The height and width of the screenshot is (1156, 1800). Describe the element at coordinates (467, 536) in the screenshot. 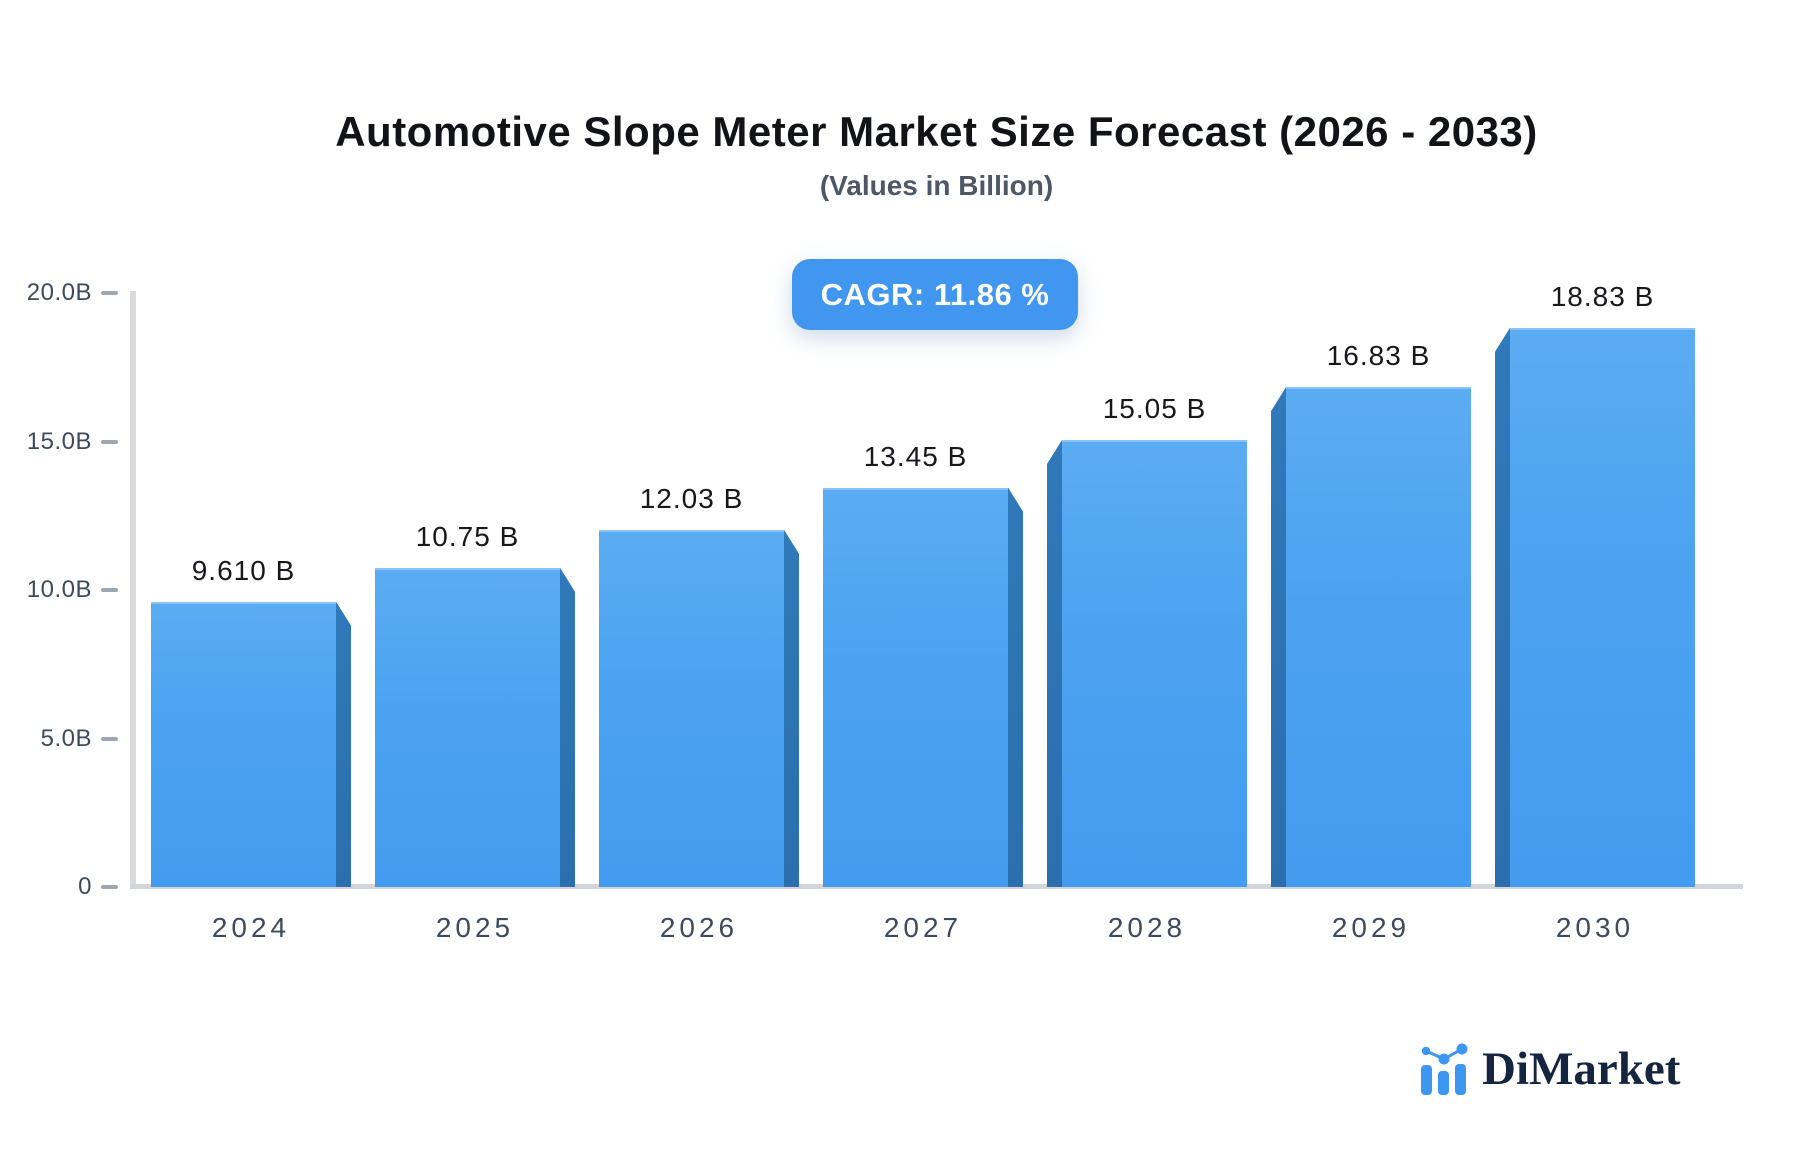

I see `bar-value-label: 10.75 B` at that location.